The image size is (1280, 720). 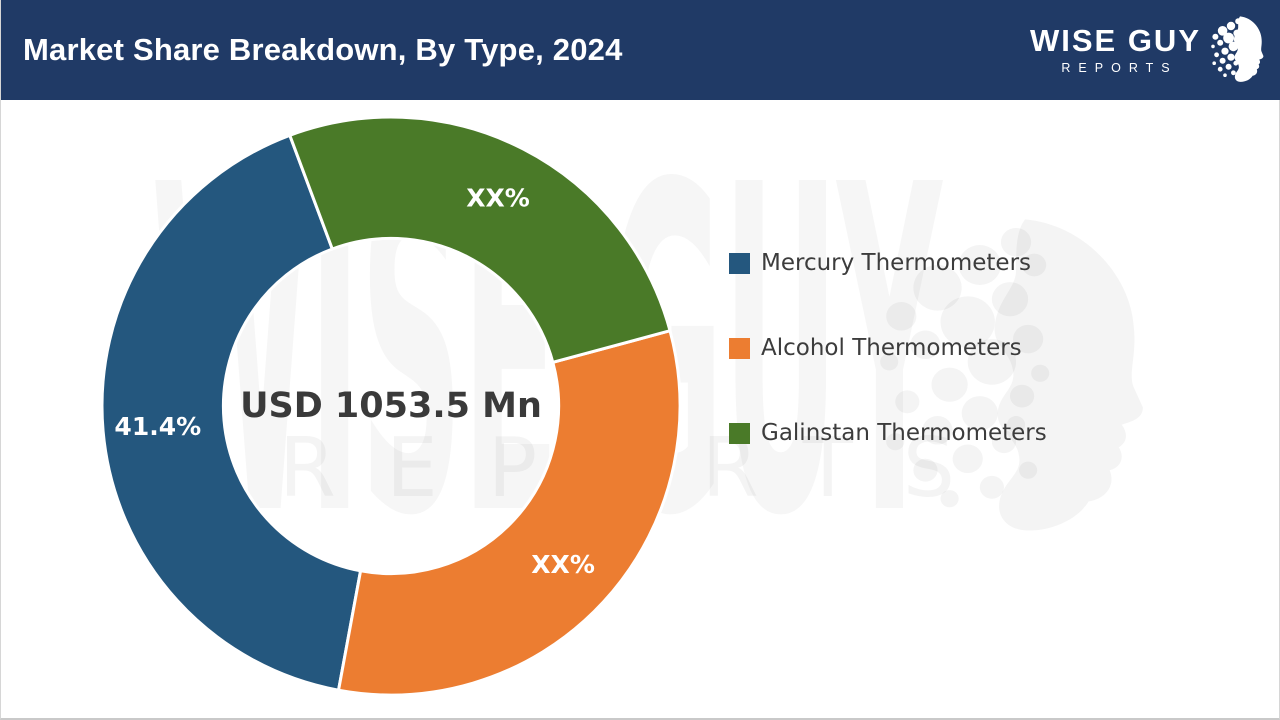 I want to click on legend-item-galinstan: Galinstan Thermometers, so click(x=888, y=433).